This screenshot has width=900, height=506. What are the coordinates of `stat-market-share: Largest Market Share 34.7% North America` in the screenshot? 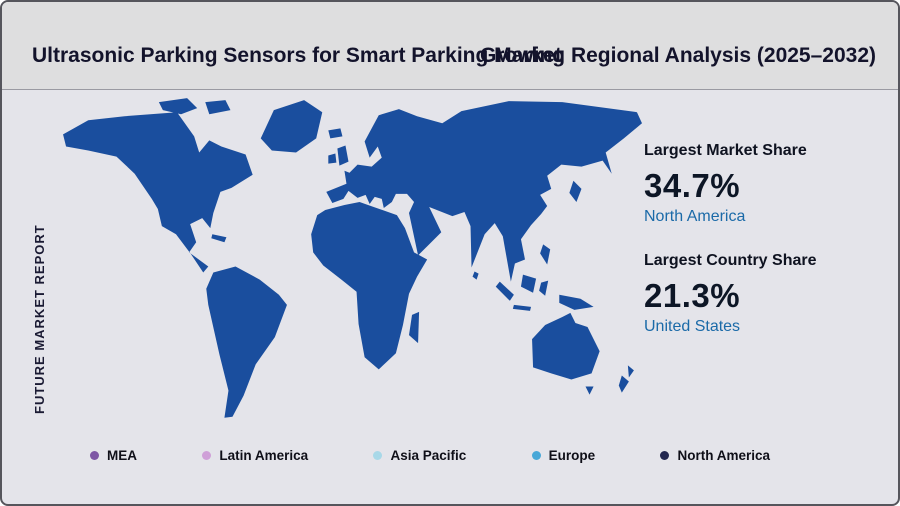 It's located at (766, 184).